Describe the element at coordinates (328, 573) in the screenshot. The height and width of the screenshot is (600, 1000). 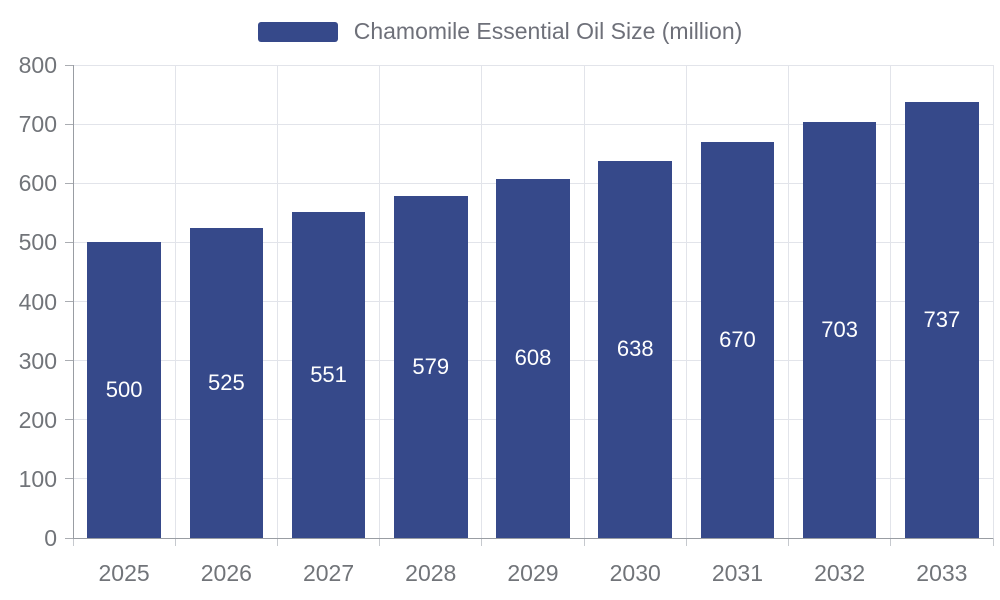
I see `x-tick-label: 2027` at that location.